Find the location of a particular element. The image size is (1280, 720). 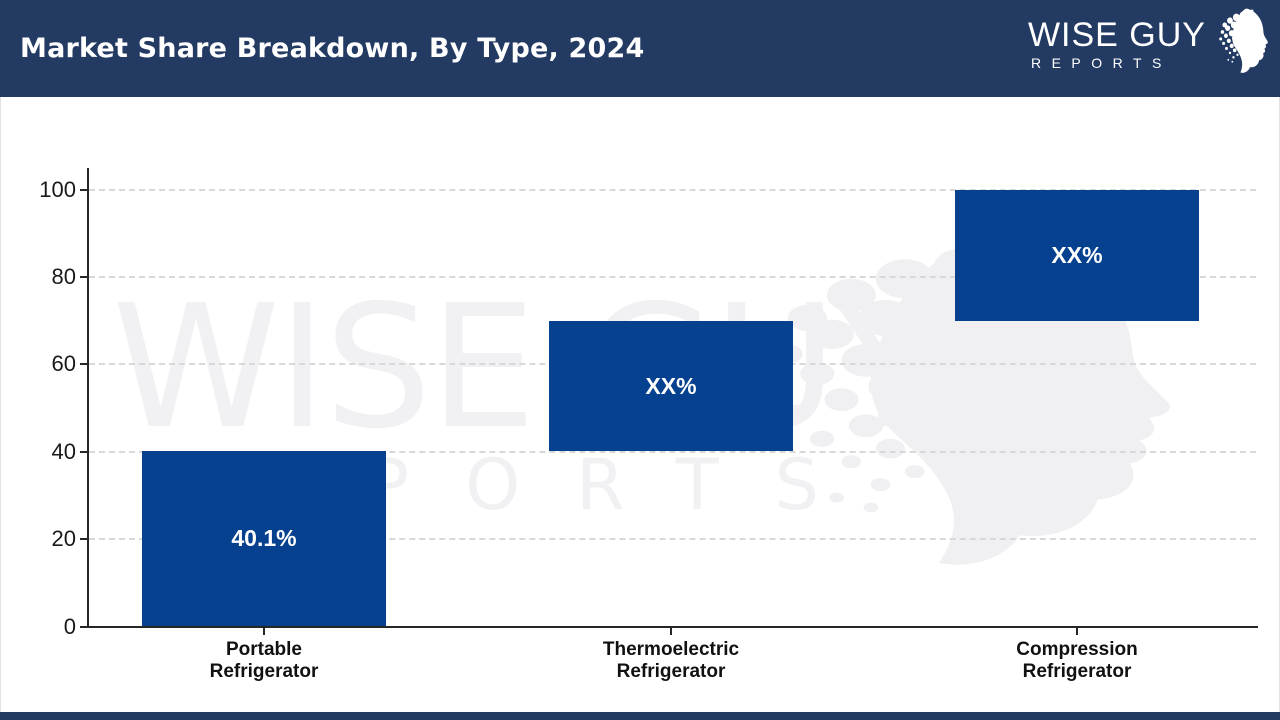

gridline-y100 is located at coordinates (672, 189).